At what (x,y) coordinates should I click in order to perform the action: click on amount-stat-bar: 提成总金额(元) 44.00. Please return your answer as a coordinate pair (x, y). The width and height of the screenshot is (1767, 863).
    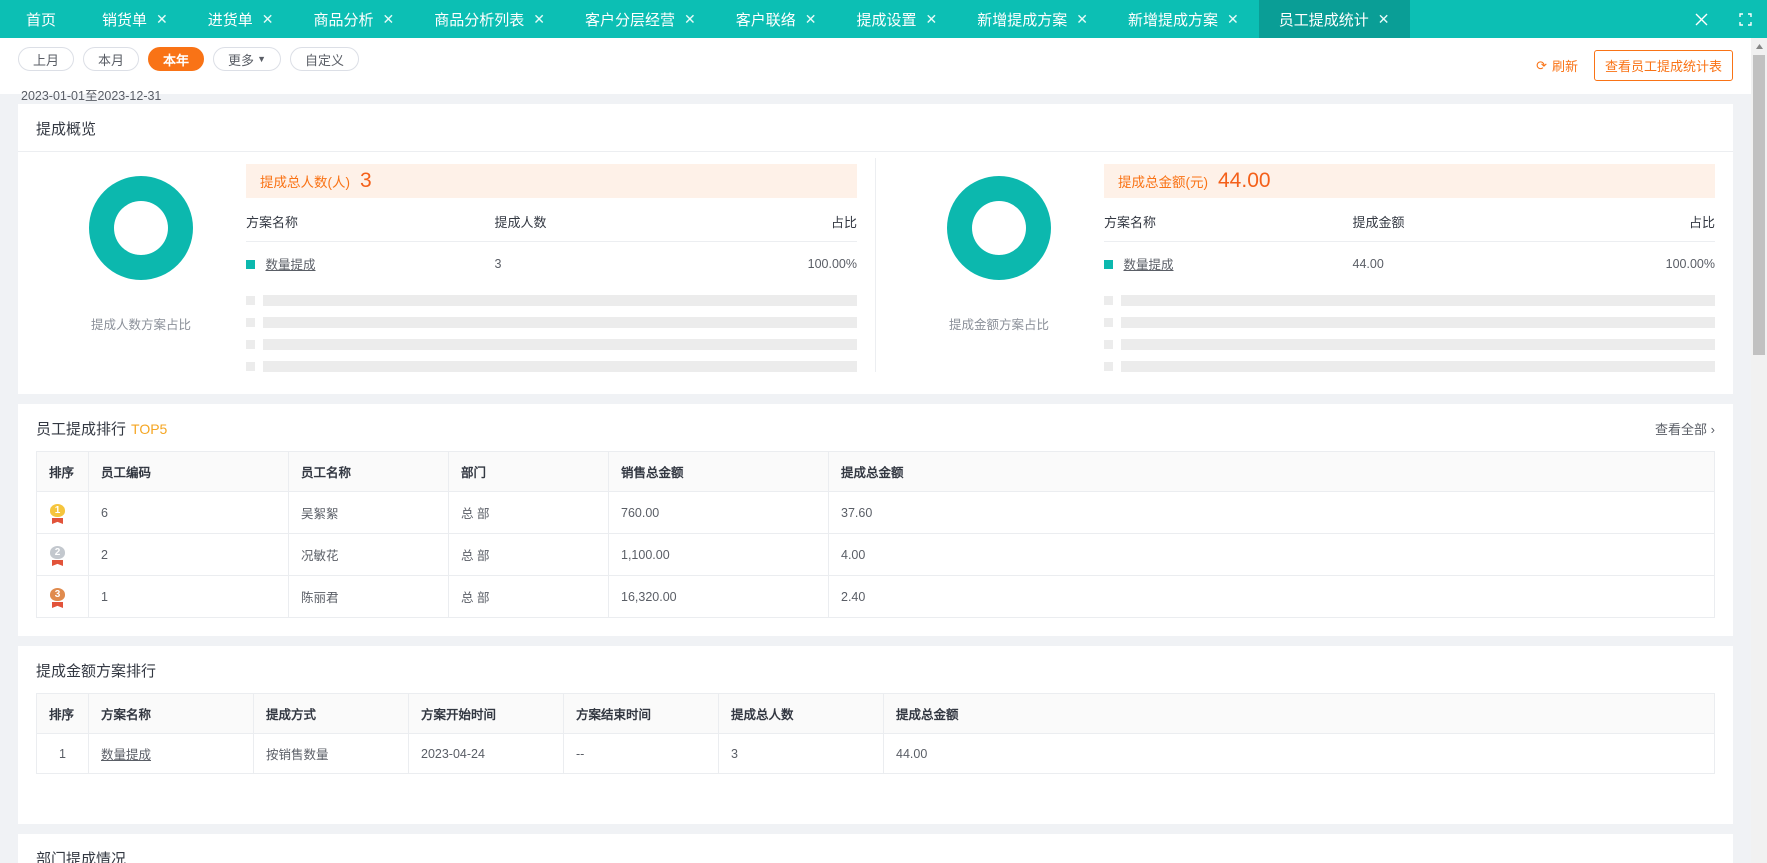
    Looking at the image, I should click on (1409, 181).